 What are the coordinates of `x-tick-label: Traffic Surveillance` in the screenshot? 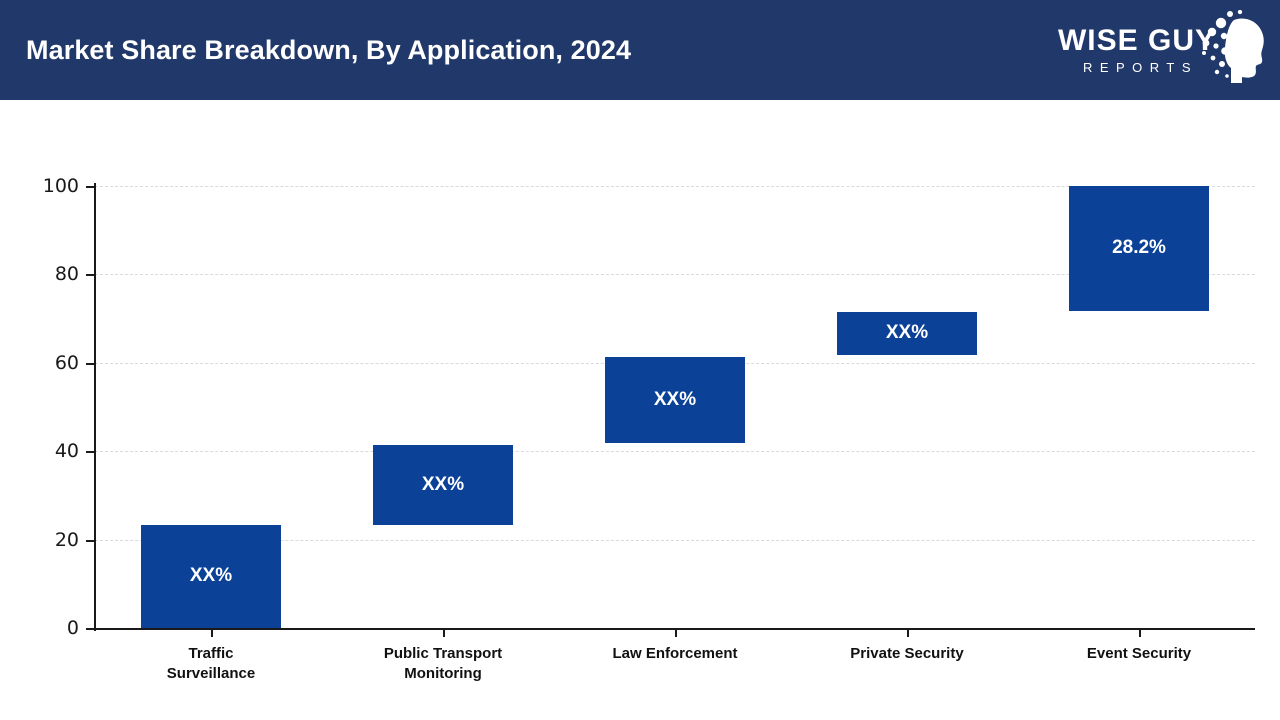 It's located at (211, 664).